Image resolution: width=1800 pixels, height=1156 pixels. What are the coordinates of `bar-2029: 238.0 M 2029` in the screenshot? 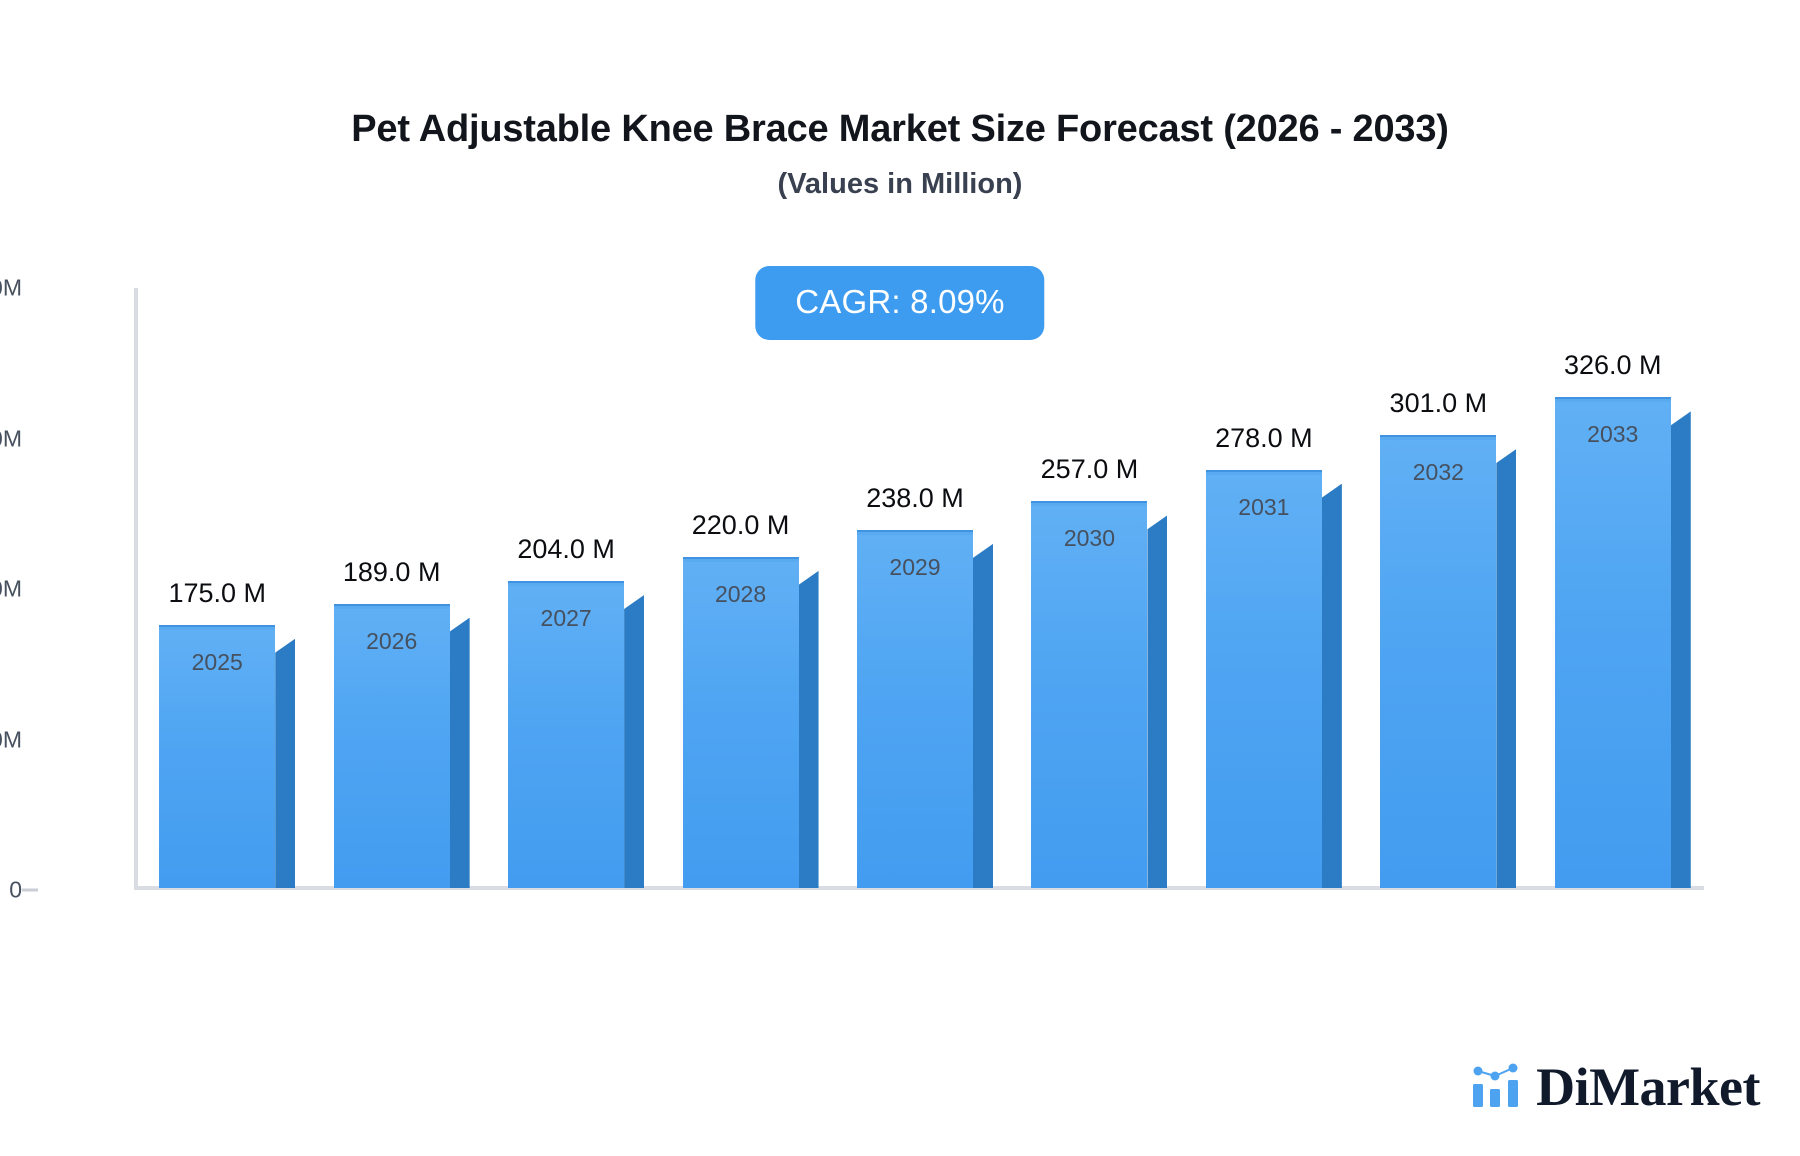 It's located at (925, 685).